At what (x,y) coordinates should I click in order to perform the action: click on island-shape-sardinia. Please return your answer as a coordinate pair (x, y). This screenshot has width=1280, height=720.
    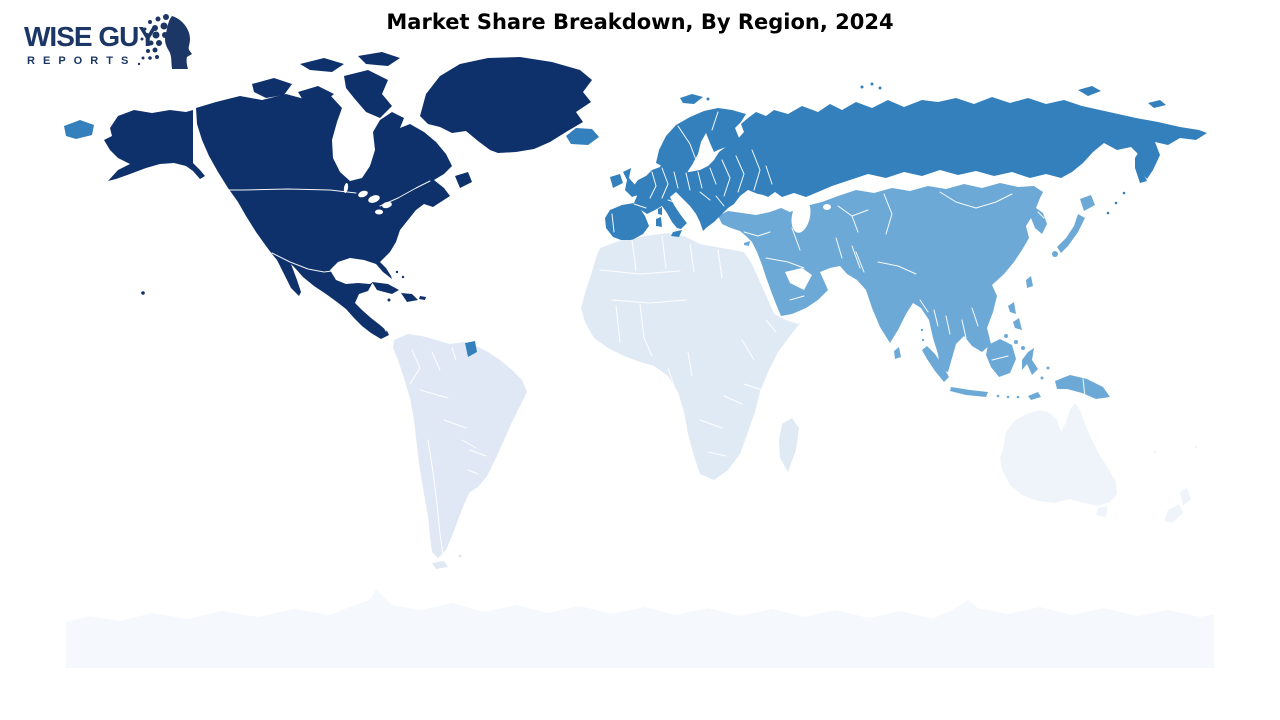
    Looking at the image, I should click on (659, 222).